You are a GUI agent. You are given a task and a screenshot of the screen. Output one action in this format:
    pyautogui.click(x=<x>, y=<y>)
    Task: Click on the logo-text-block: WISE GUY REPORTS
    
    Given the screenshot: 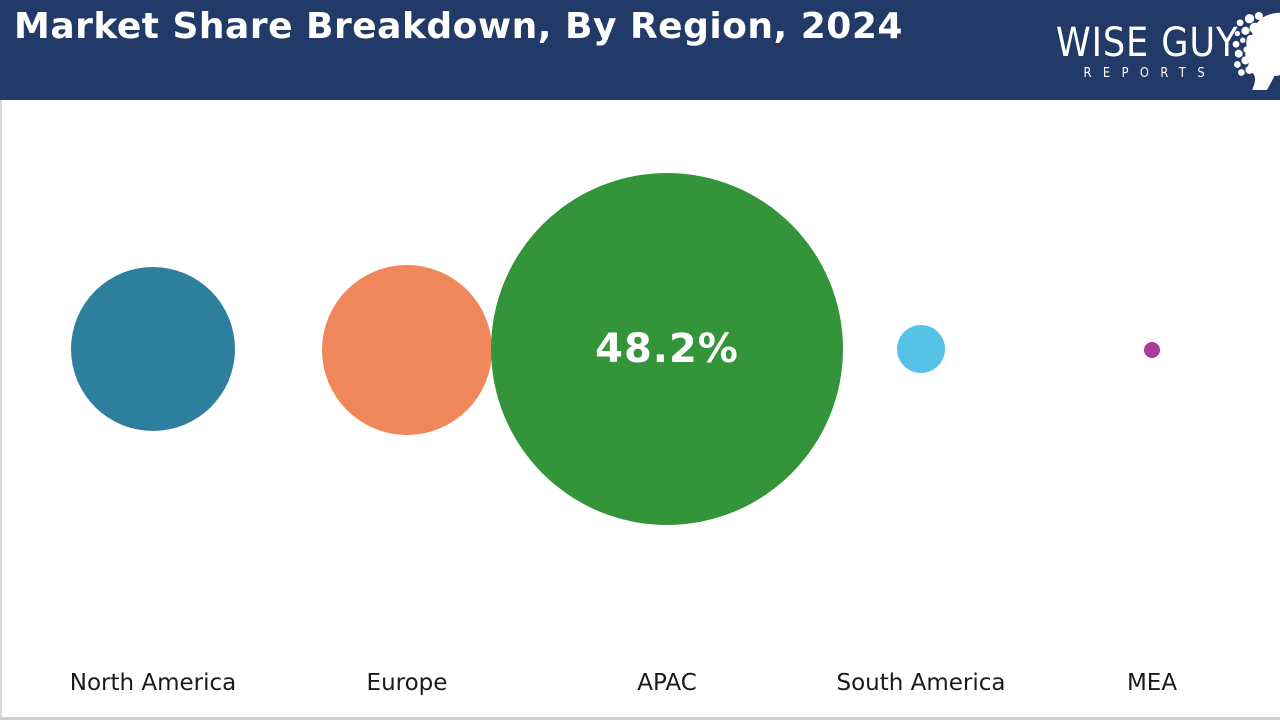 What is the action you would take?
    pyautogui.click(x=1147, y=51)
    